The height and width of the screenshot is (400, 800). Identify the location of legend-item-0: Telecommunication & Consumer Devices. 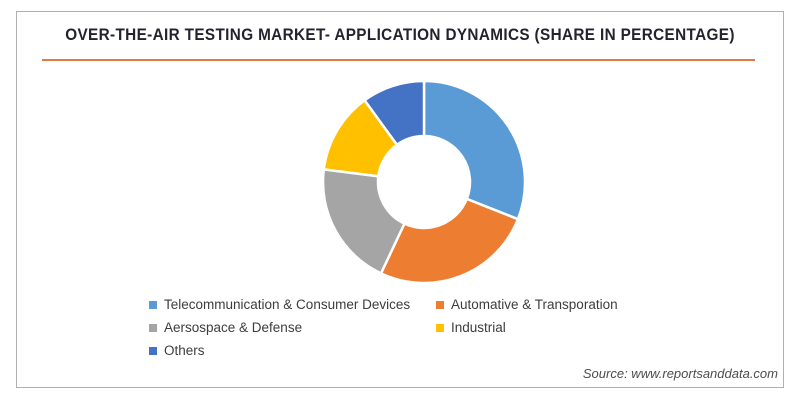
(292, 304).